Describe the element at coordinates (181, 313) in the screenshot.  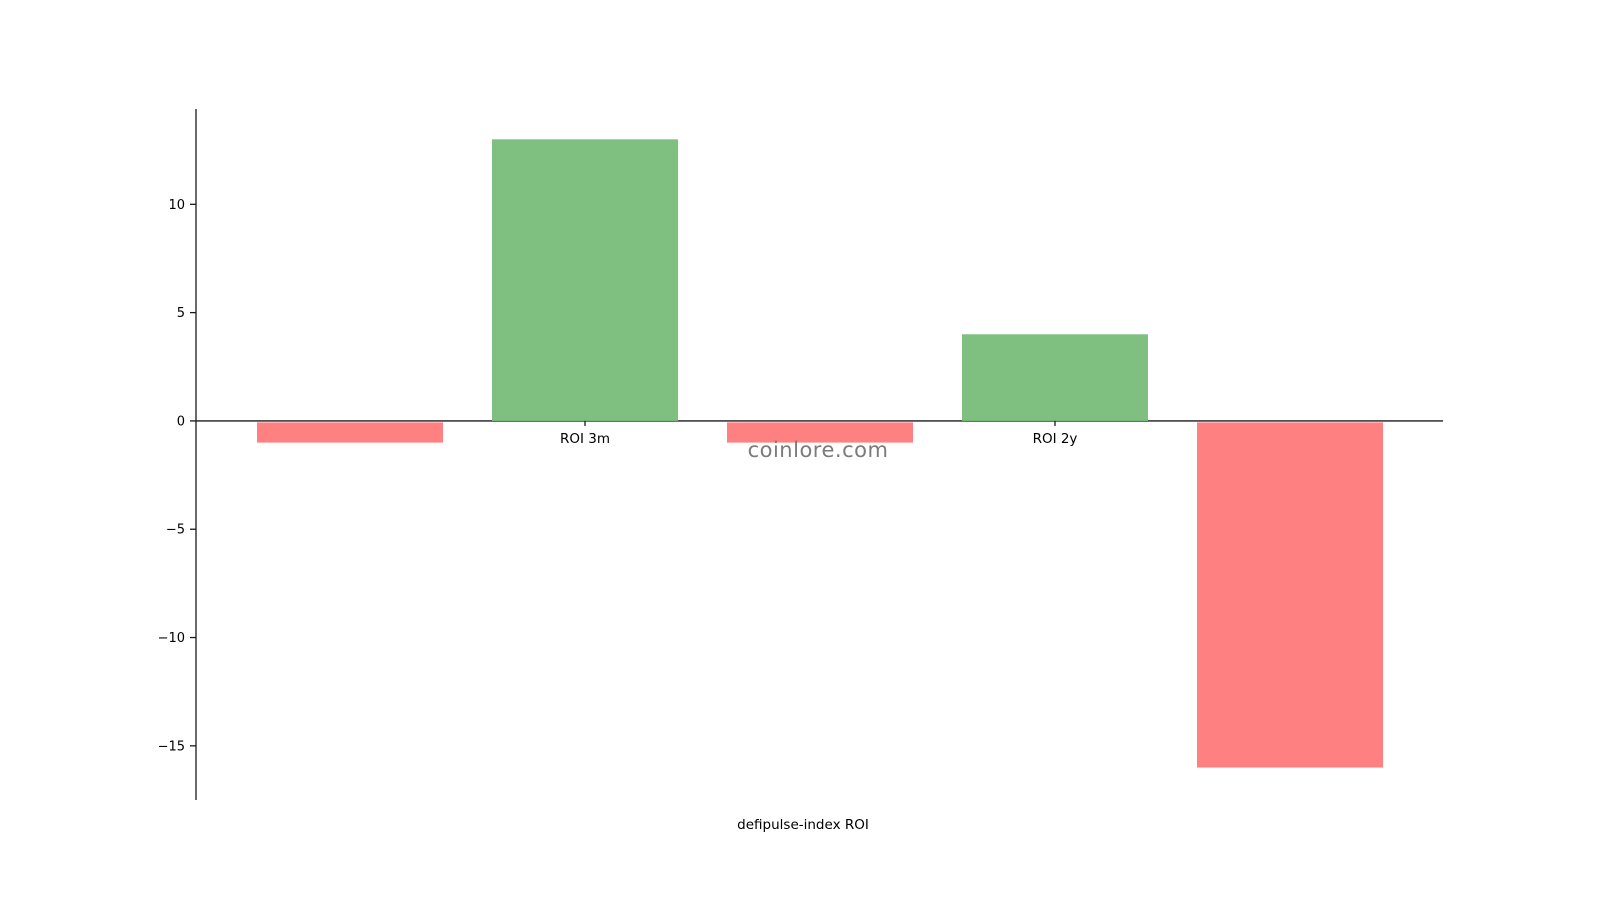
I see `y-tick-label: 5` at that location.